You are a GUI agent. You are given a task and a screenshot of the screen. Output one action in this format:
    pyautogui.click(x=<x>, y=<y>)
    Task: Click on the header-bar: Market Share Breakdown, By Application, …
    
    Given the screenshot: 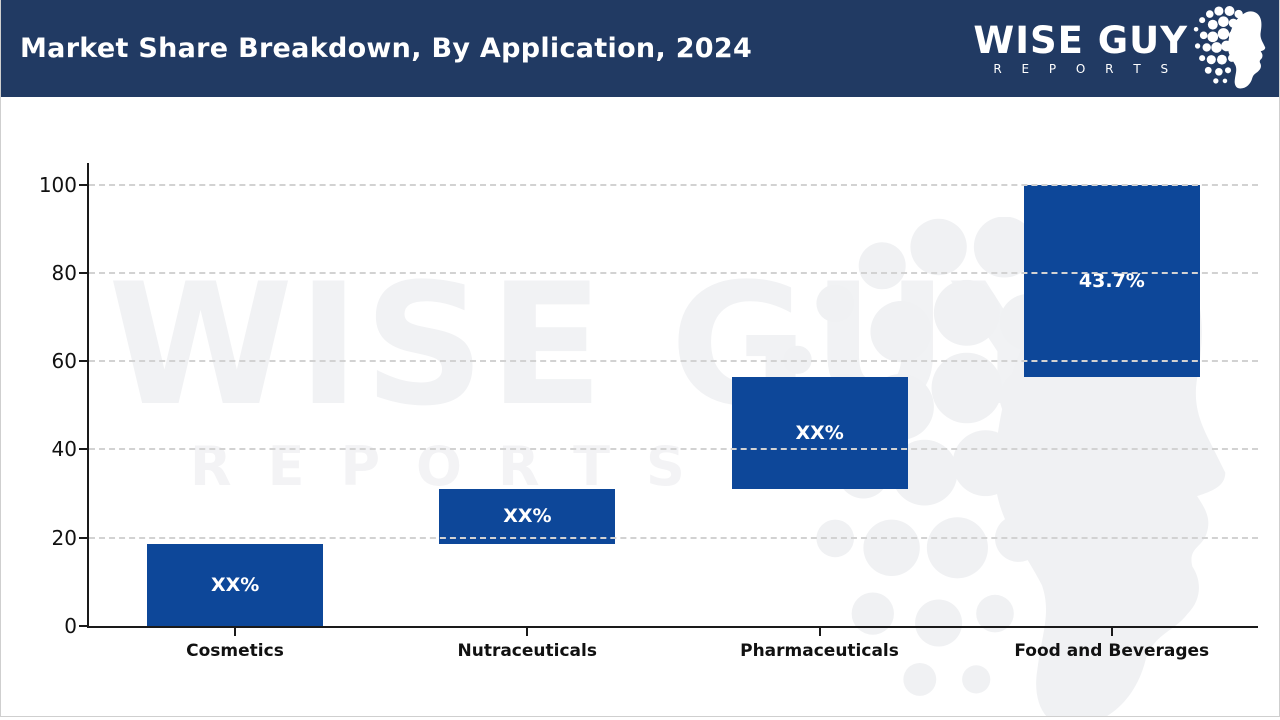 What is the action you would take?
    pyautogui.click(x=640, y=48)
    